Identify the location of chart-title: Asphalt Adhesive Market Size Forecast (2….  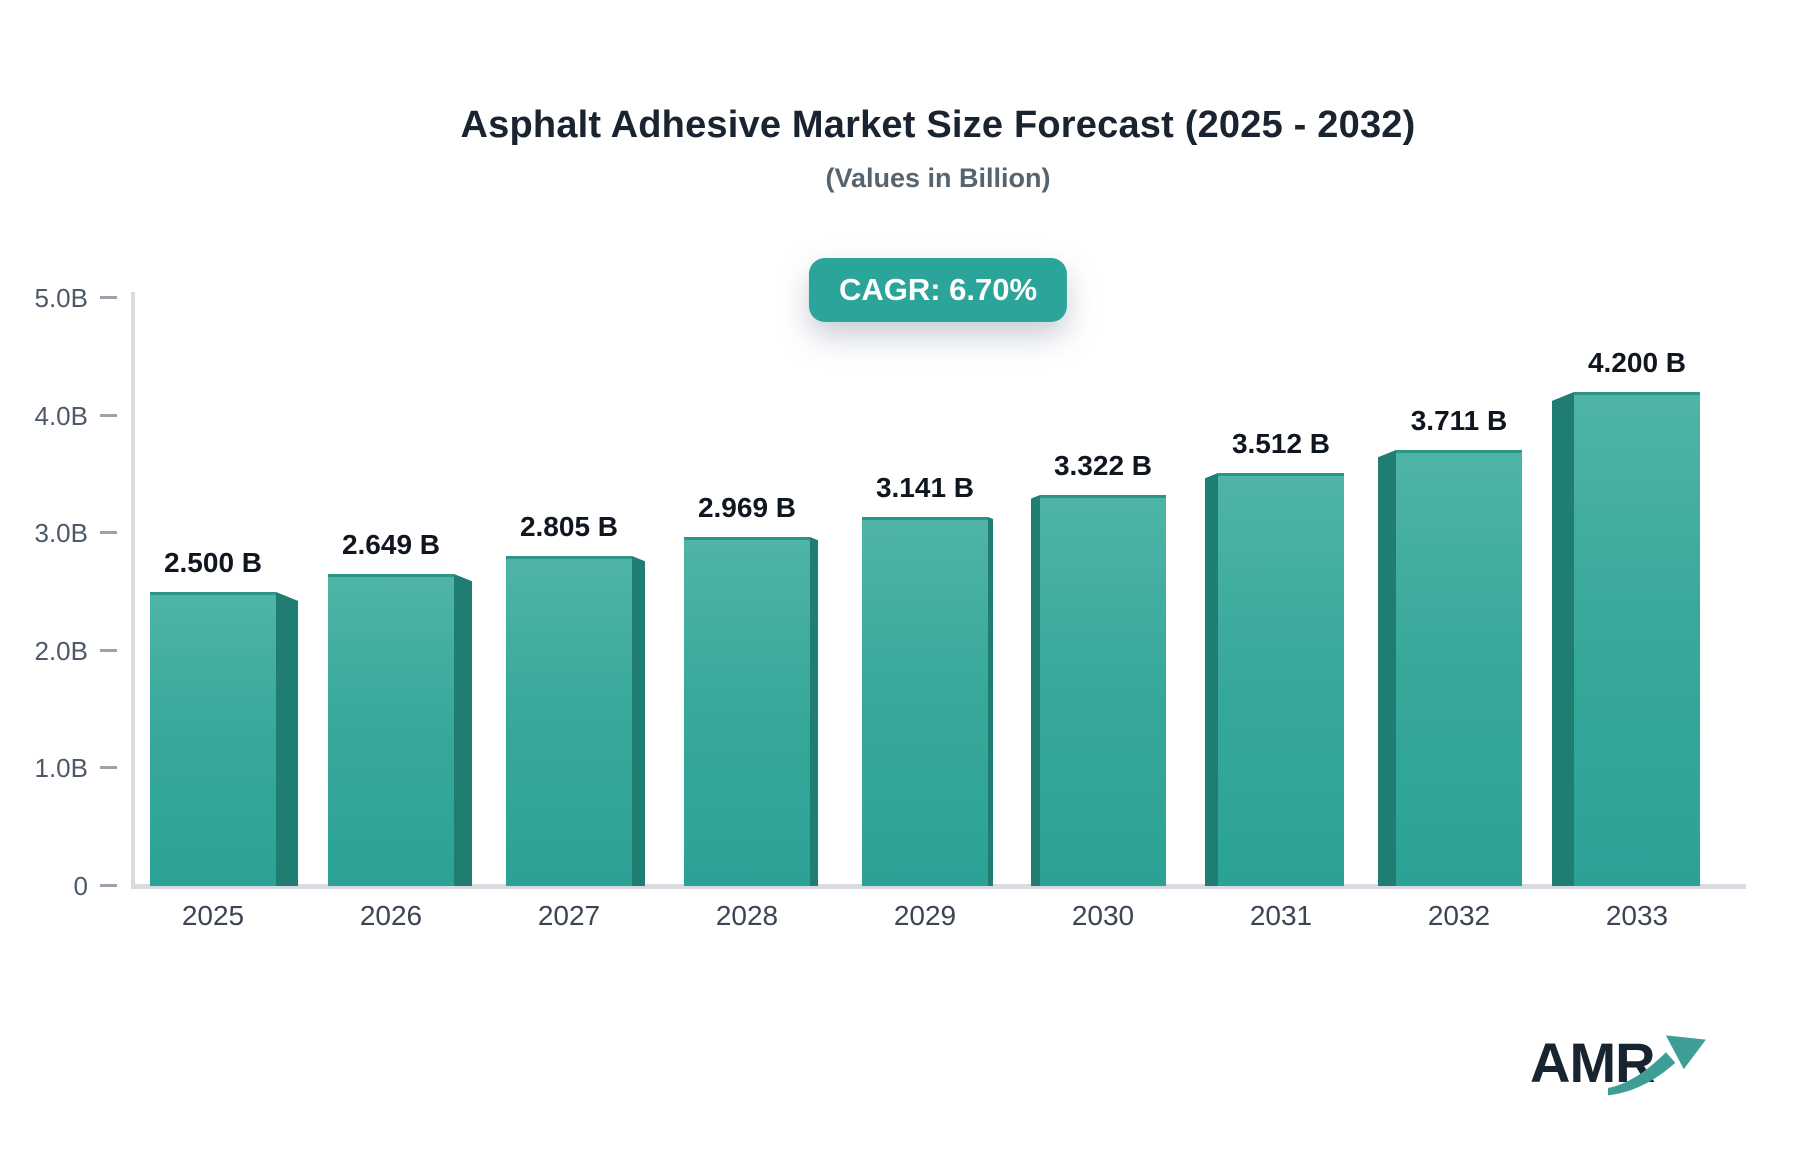
(938, 125).